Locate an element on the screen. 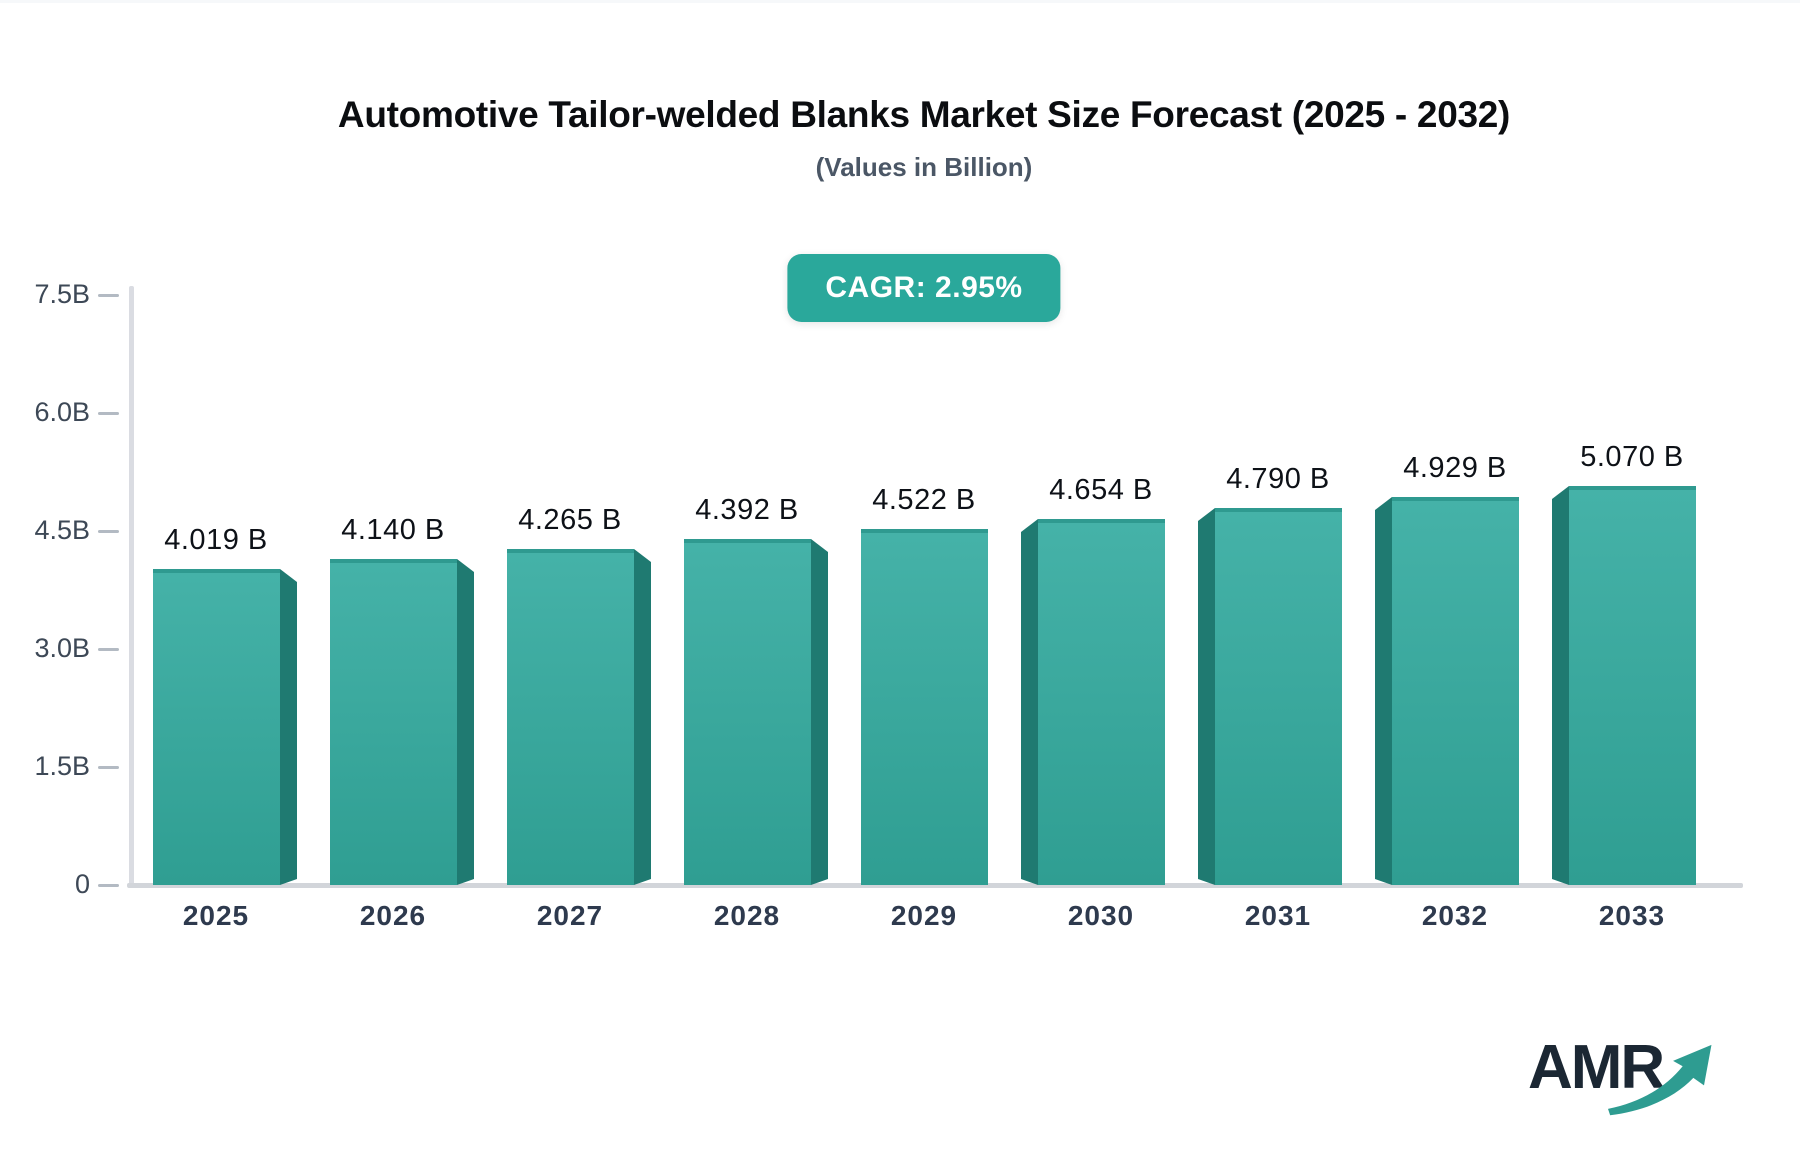  bar-value-label: 5.070 B is located at coordinates (1632, 457).